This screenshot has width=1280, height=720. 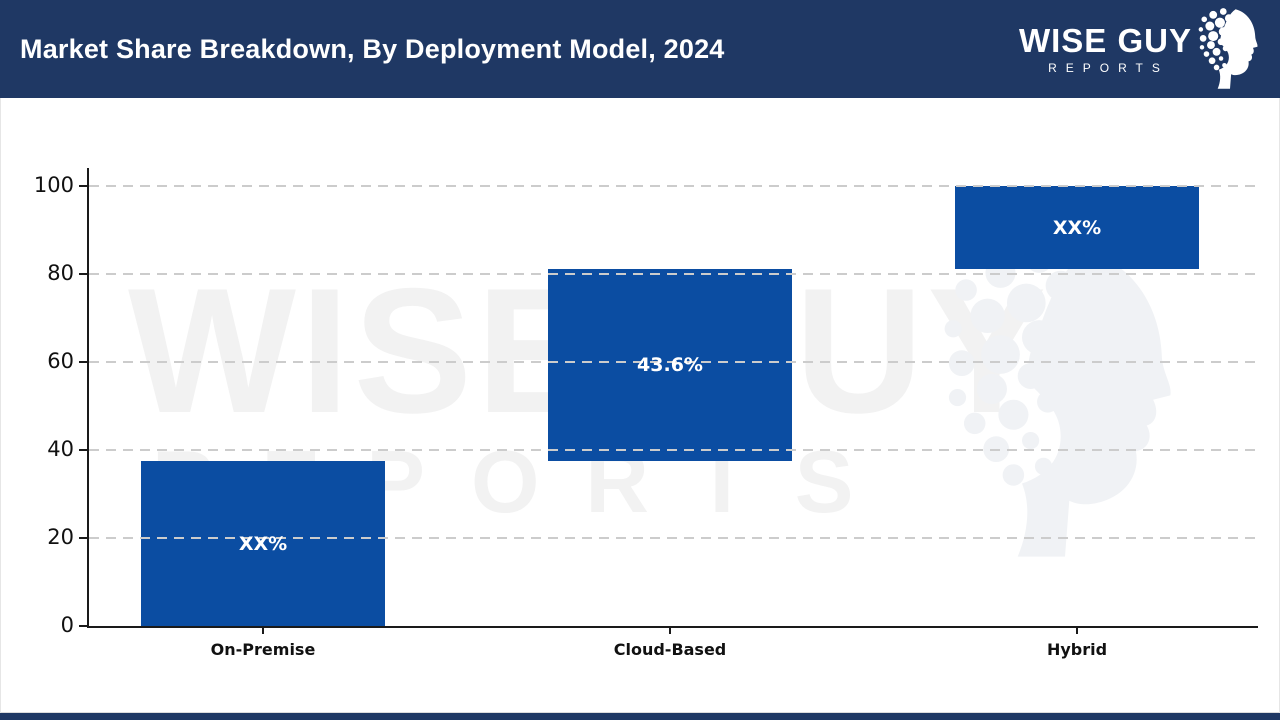 What do you see at coordinates (1065, 404) in the screenshot?
I see `watermark-head-icon` at bounding box center [1065, 404].